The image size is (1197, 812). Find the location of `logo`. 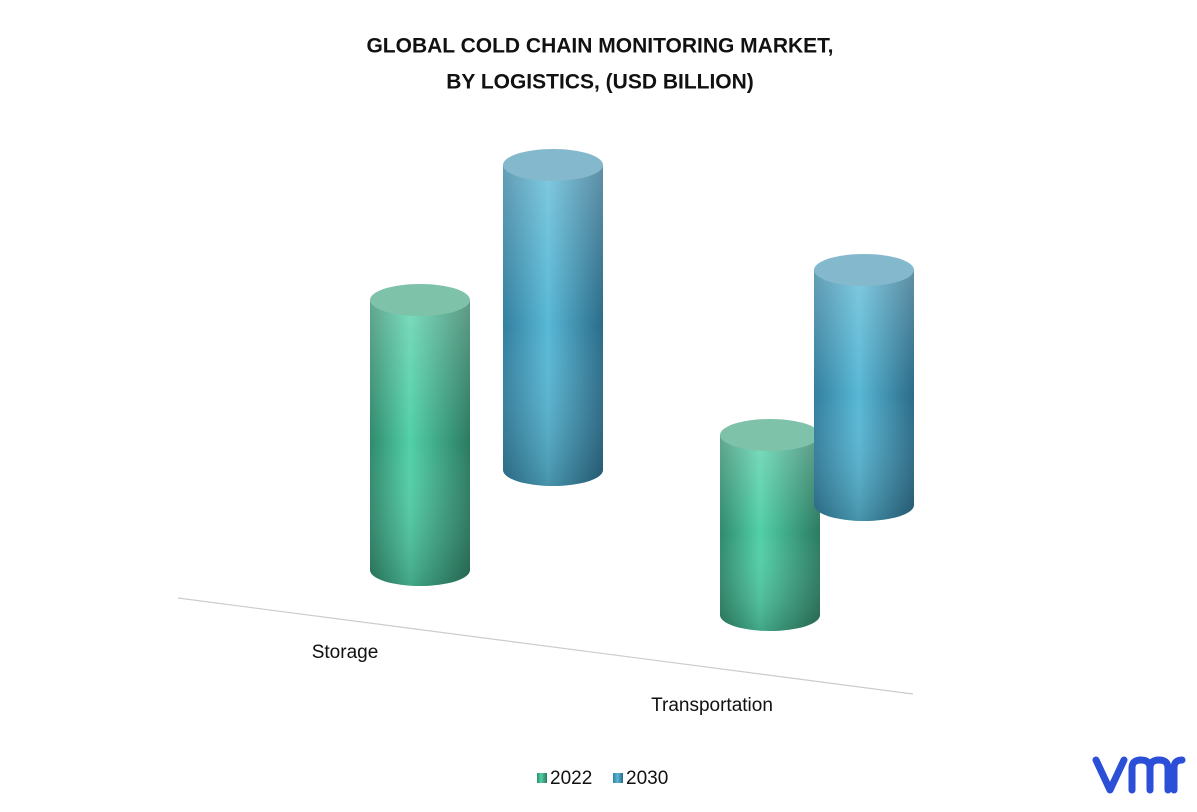

logo is located at coordinates (1139, 775).